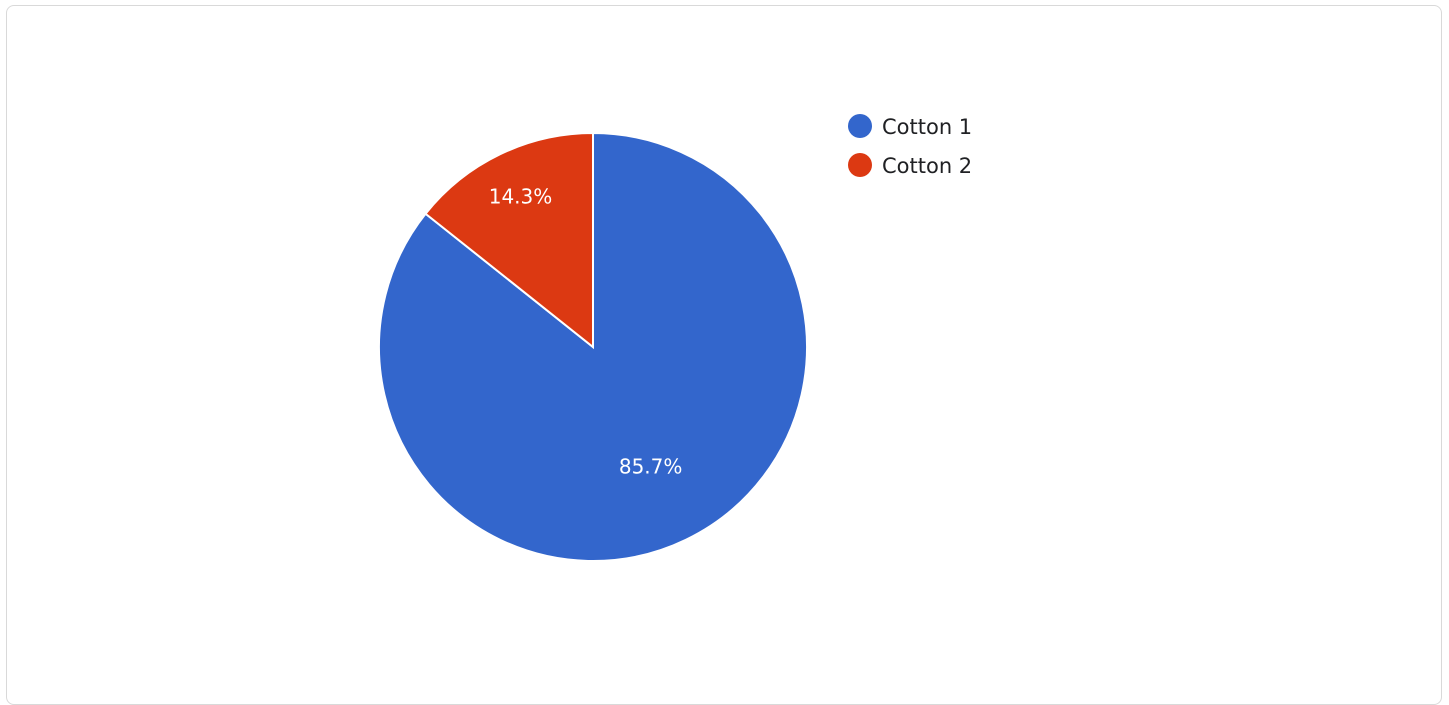  Describe the element at coordinates (910, 146) in the screenshot. I see `chart-legend: Cotton 1 Cotton 2` at that location.